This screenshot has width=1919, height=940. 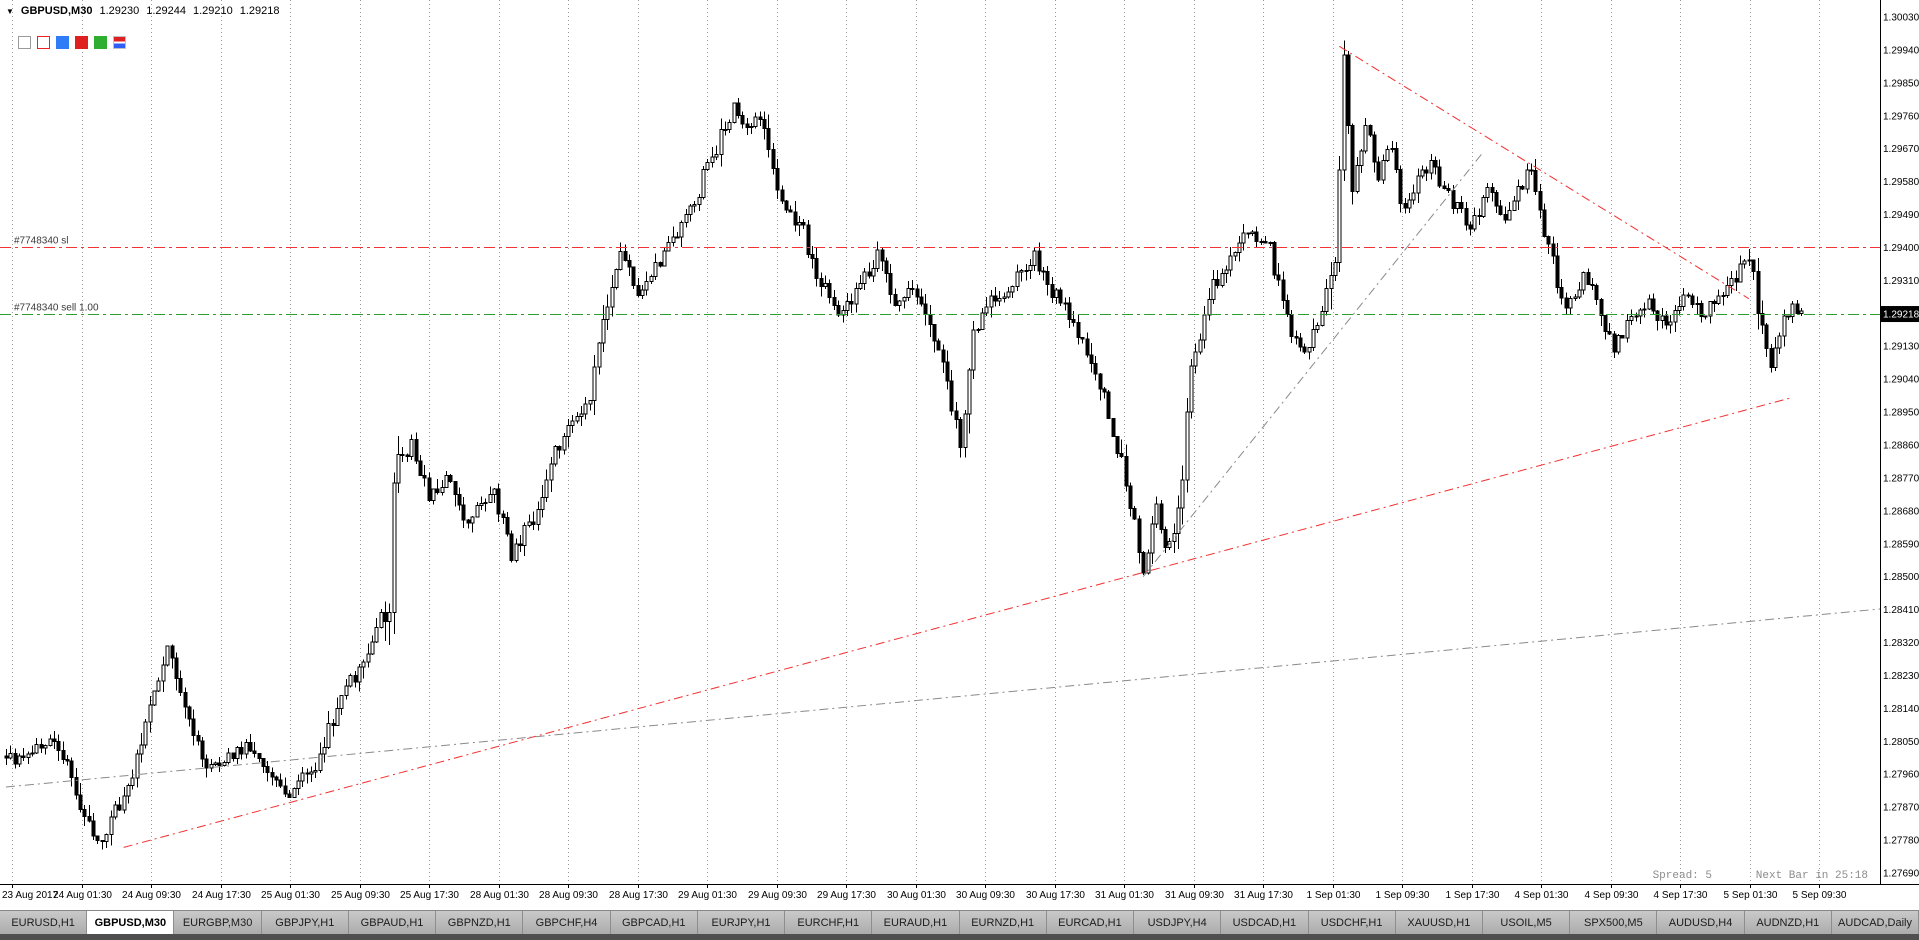 What do you see at coordinates (1901, 511) in the screenshot?
I see `price-axis-label: 1.28680` at bounding box center [1901, 511].